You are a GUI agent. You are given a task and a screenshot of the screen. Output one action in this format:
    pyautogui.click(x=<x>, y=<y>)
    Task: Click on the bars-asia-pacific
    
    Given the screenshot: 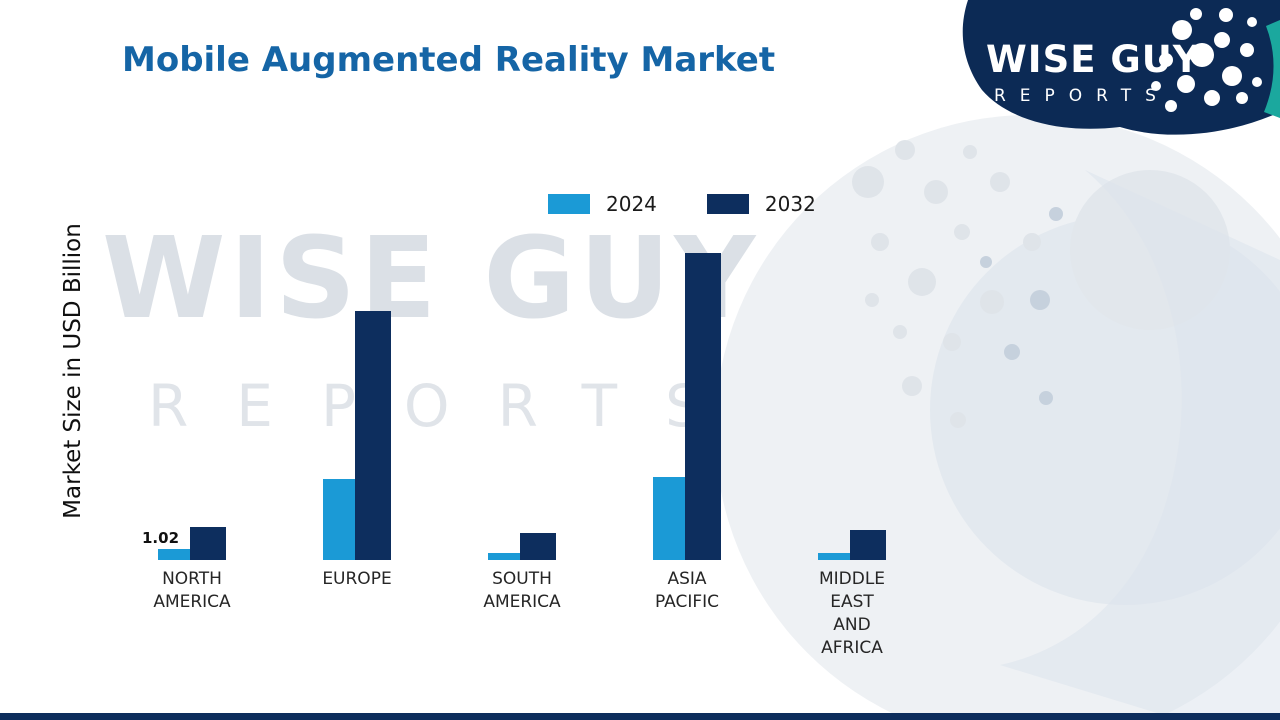 What is the action you would take?
    pyautogui.click(x=687, y=406)
    